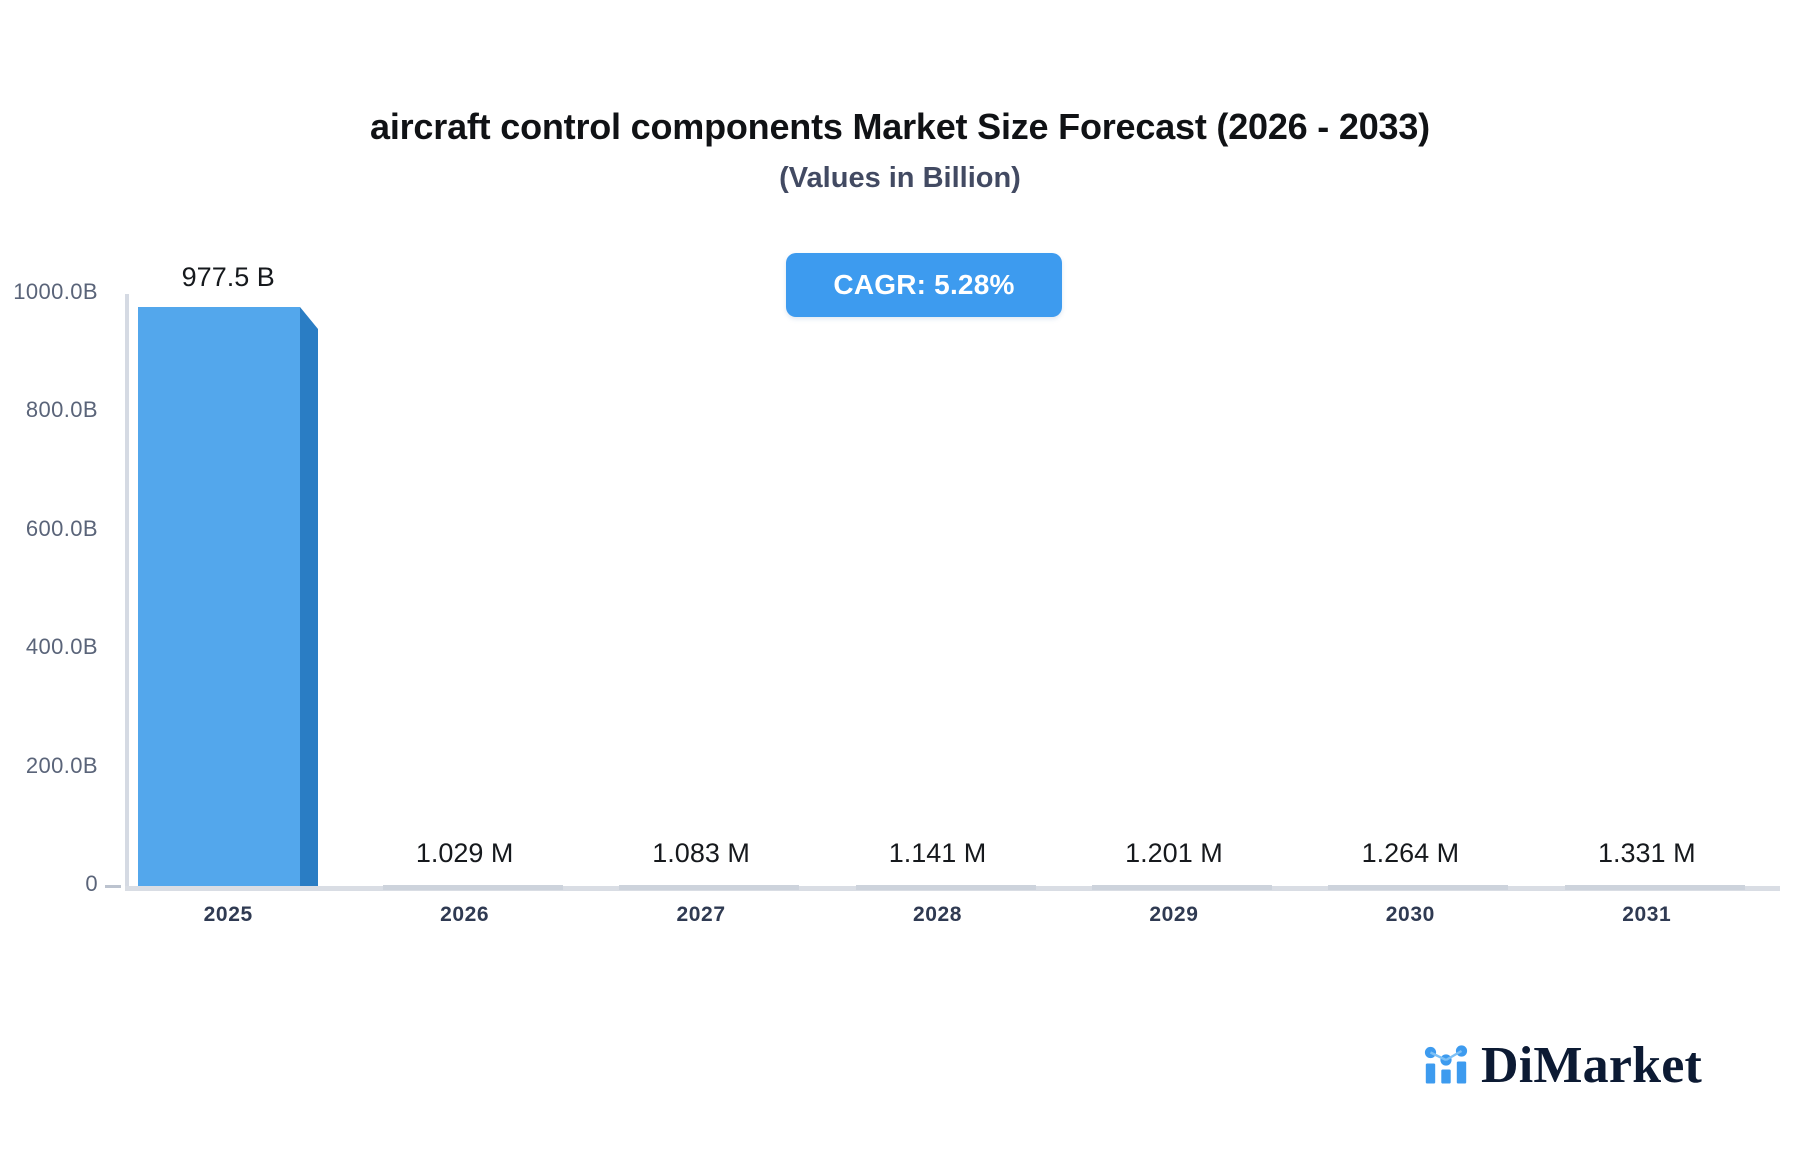 The image size is (1800, 1156). What do you see at coordinates (1446, 1066) in the screenshot?
I see `bar-chart-dots-icon` at bounding box center [1446, 1066].